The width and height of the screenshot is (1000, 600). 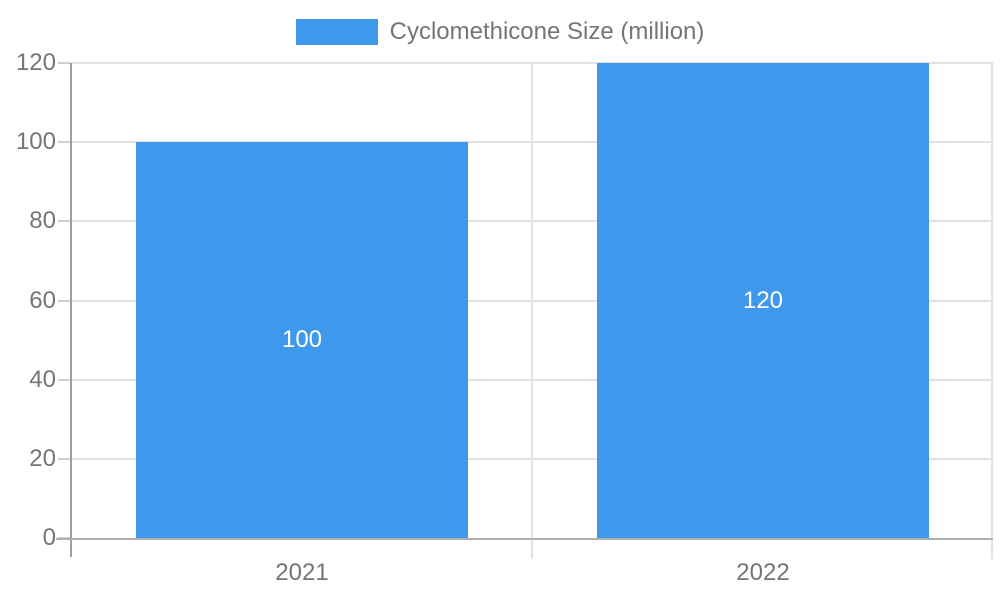 I want to click on y-tick-label: 80, so click(x=42, y=221).